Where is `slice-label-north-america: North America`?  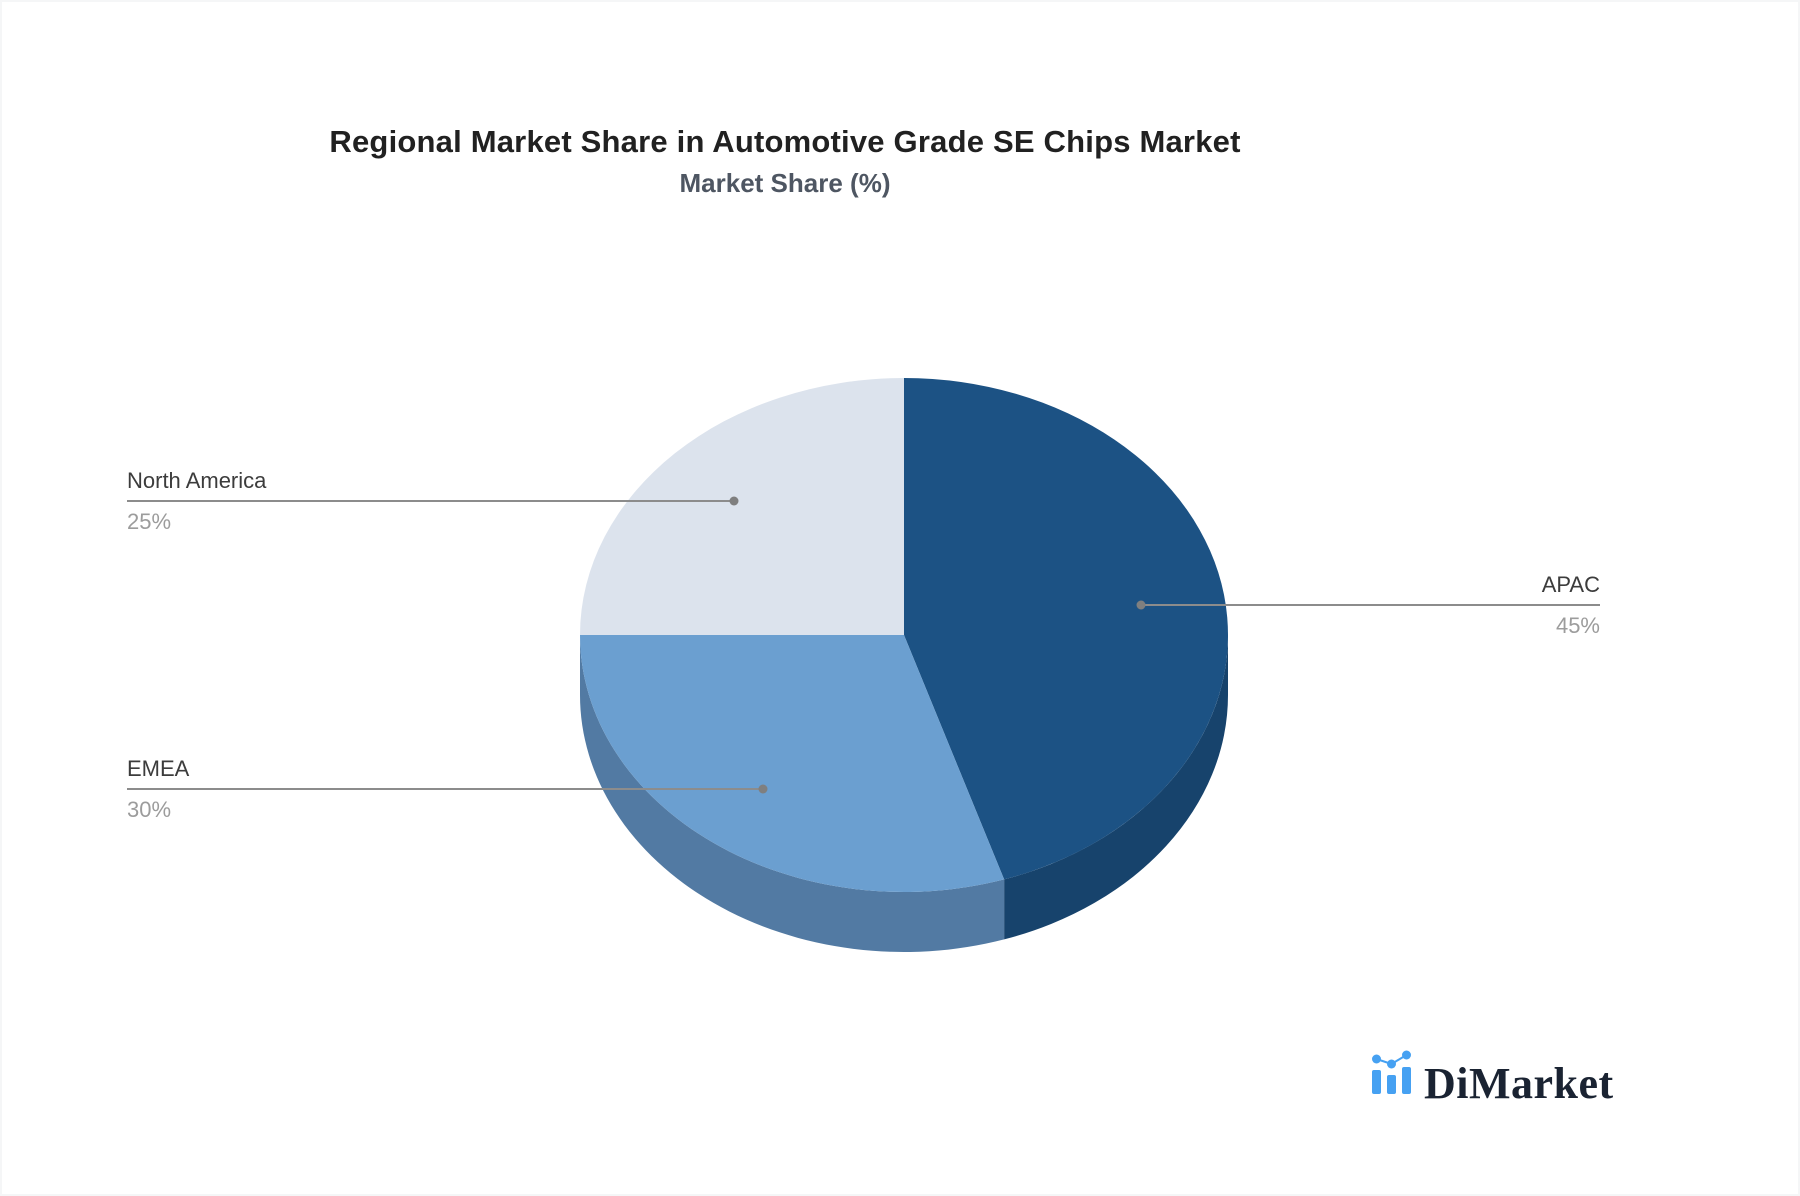
slice-label-north-america: North America is located at coordinates (197, 480).